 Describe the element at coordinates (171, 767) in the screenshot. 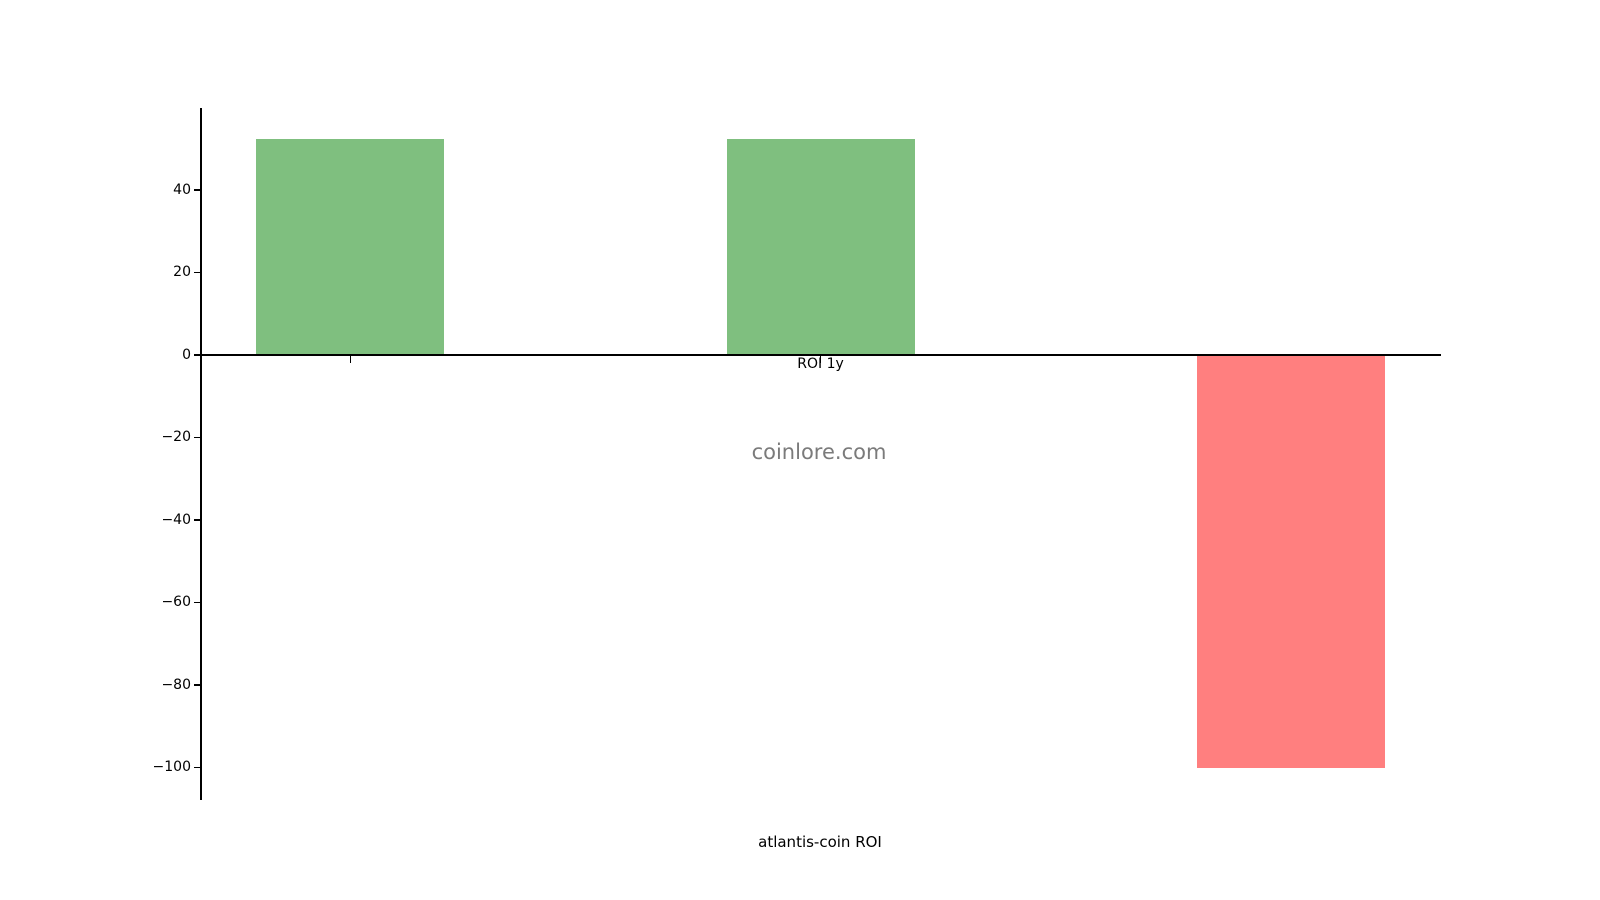

I see `y-tick-label: −100` at that location.